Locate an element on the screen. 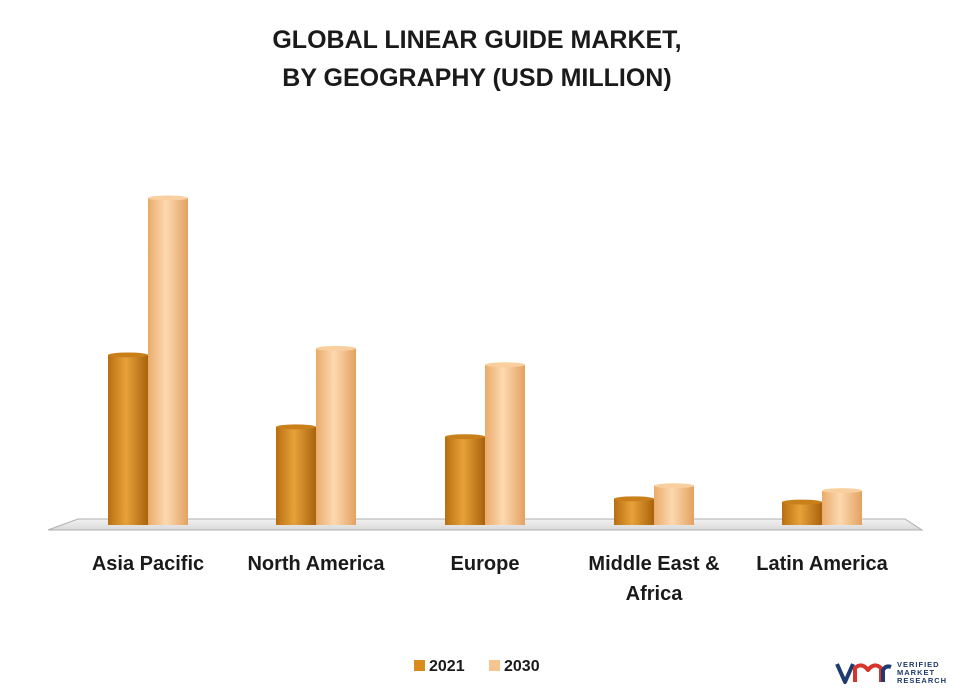  legend: 2021 2030 is located at coordinates (477, 666).